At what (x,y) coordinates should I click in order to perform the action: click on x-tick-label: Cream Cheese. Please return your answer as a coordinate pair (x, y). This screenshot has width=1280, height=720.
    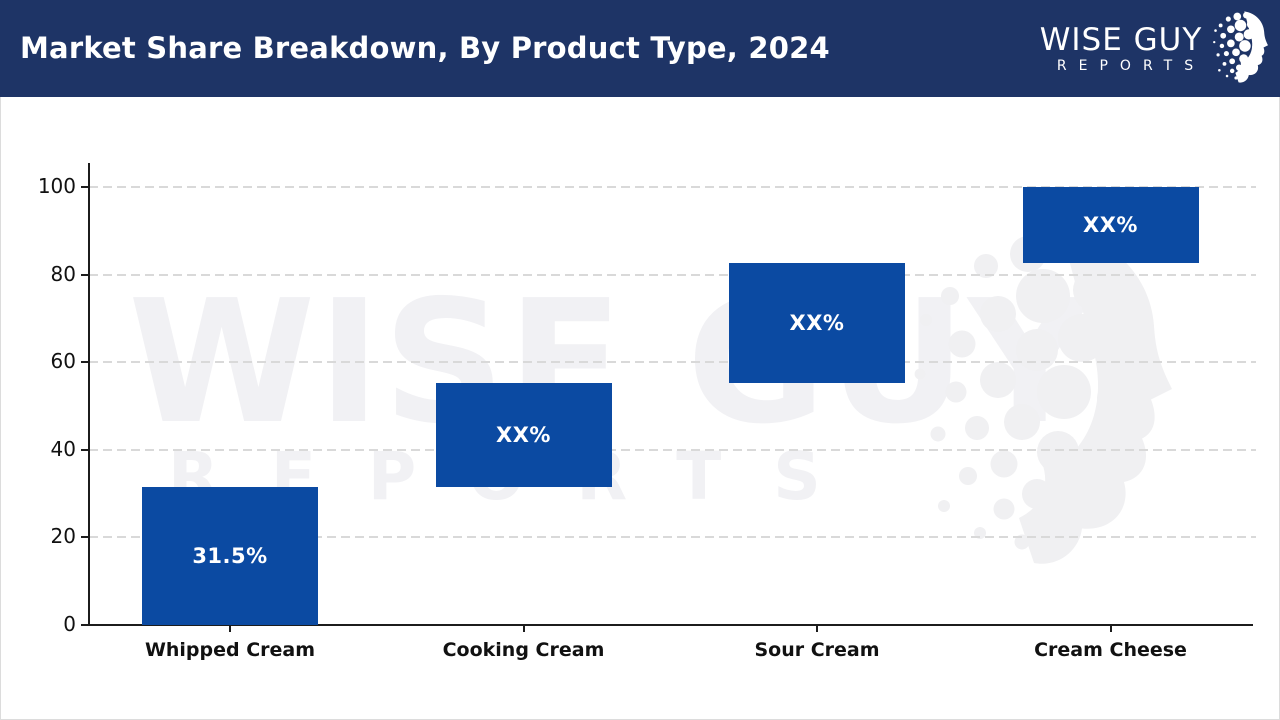
    Looking at the image, I should click on (1110, 650).